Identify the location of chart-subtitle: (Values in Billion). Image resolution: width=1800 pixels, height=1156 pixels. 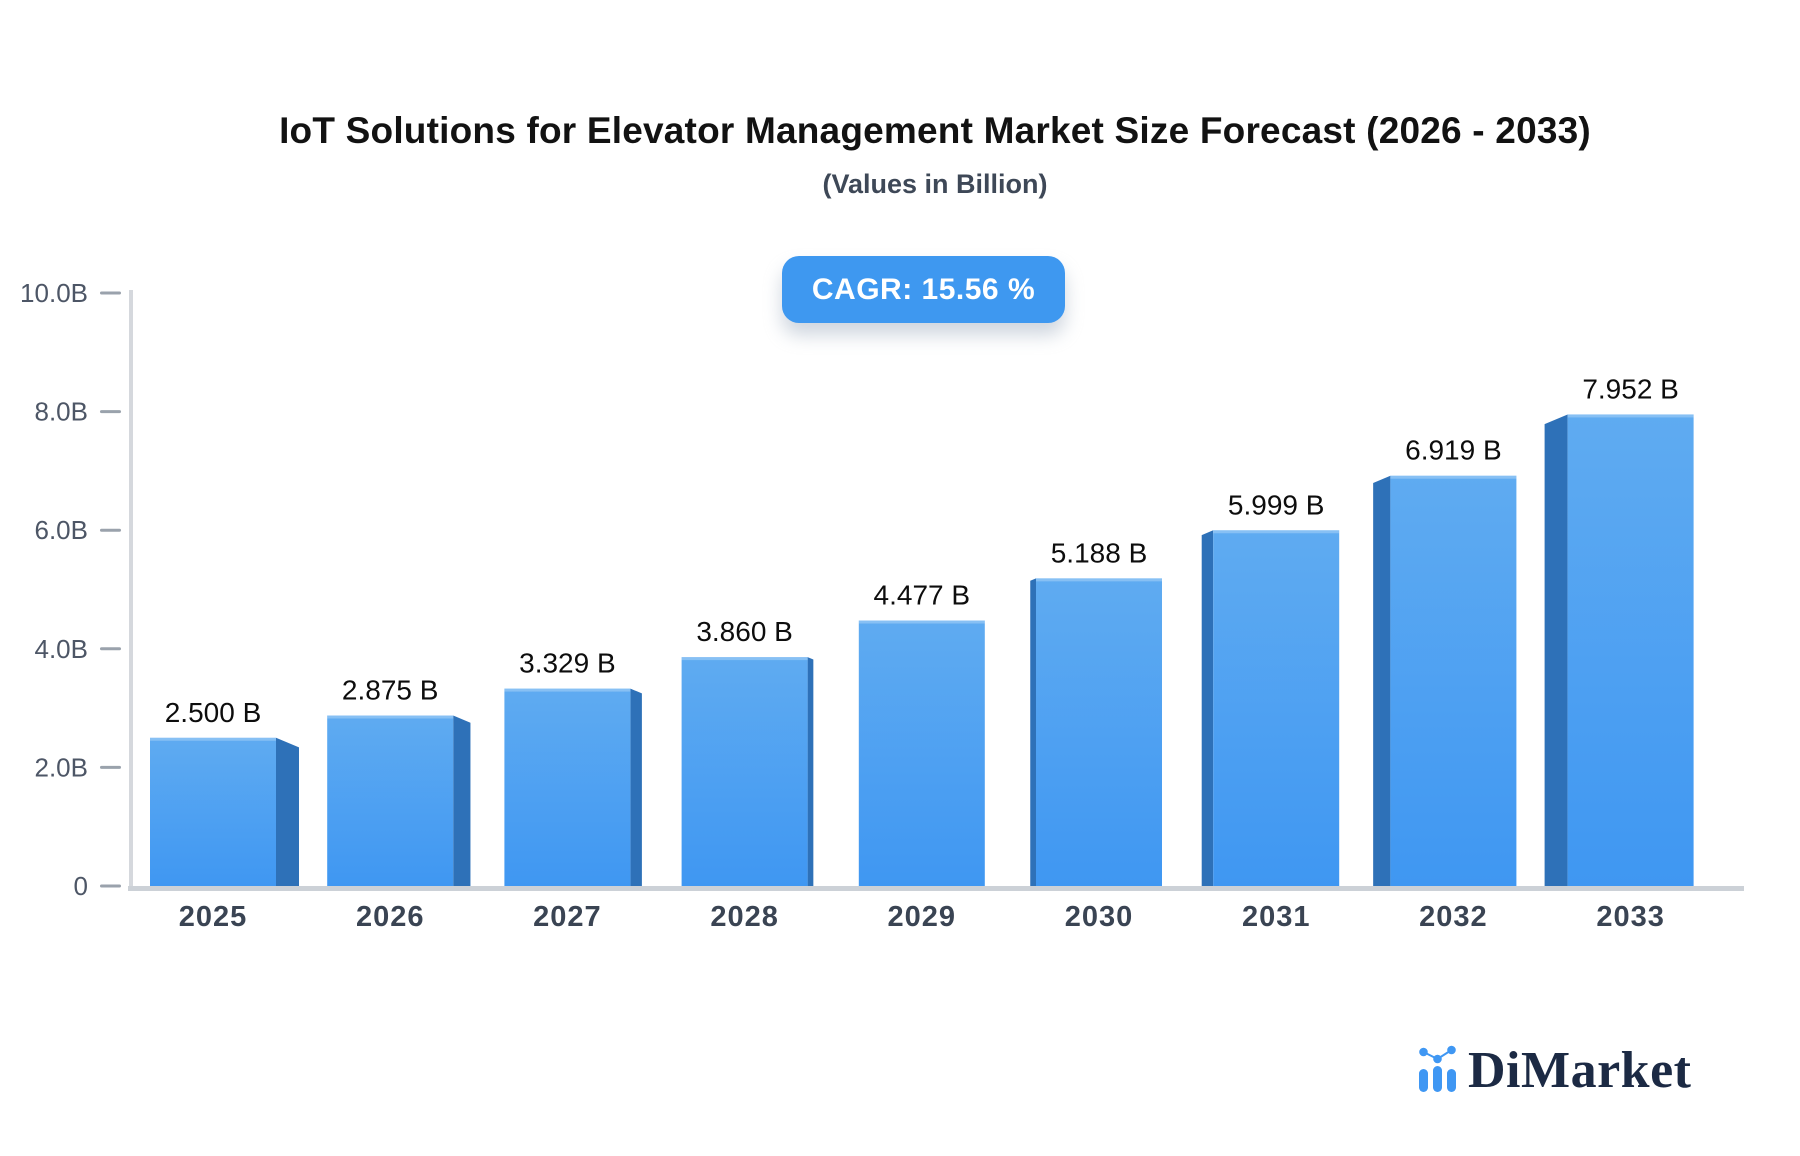
(935, 184).